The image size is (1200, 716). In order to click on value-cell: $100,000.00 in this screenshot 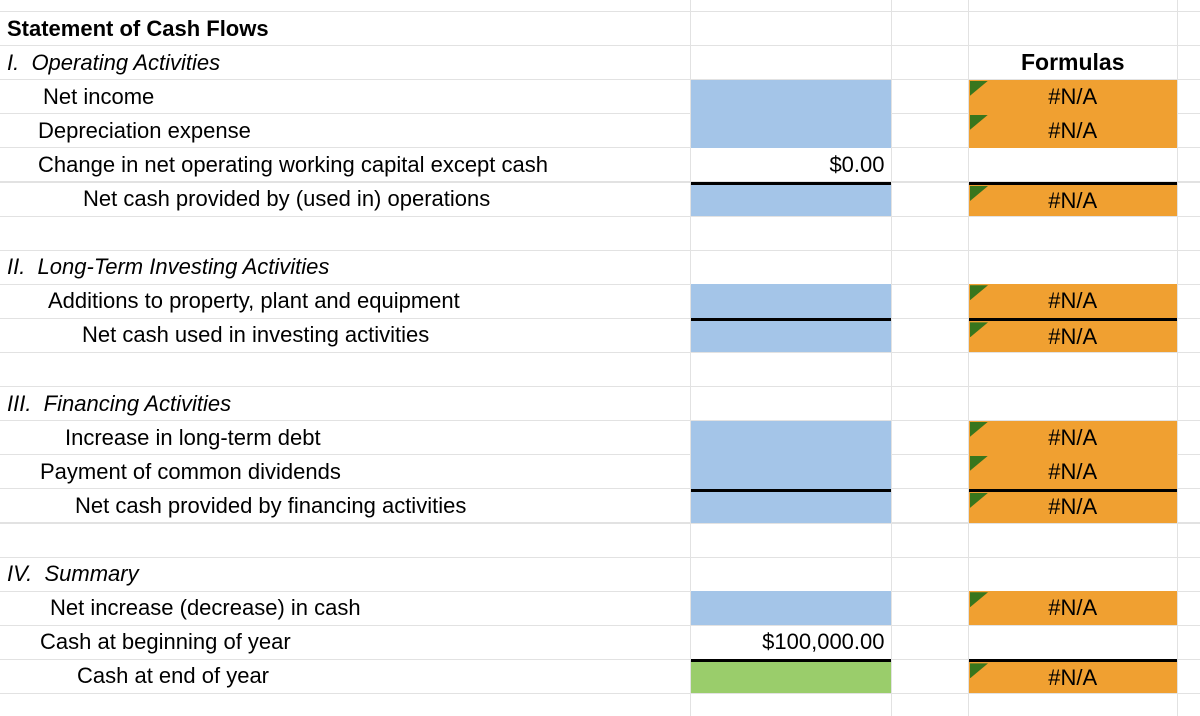, I will do `click(790, 642)`.